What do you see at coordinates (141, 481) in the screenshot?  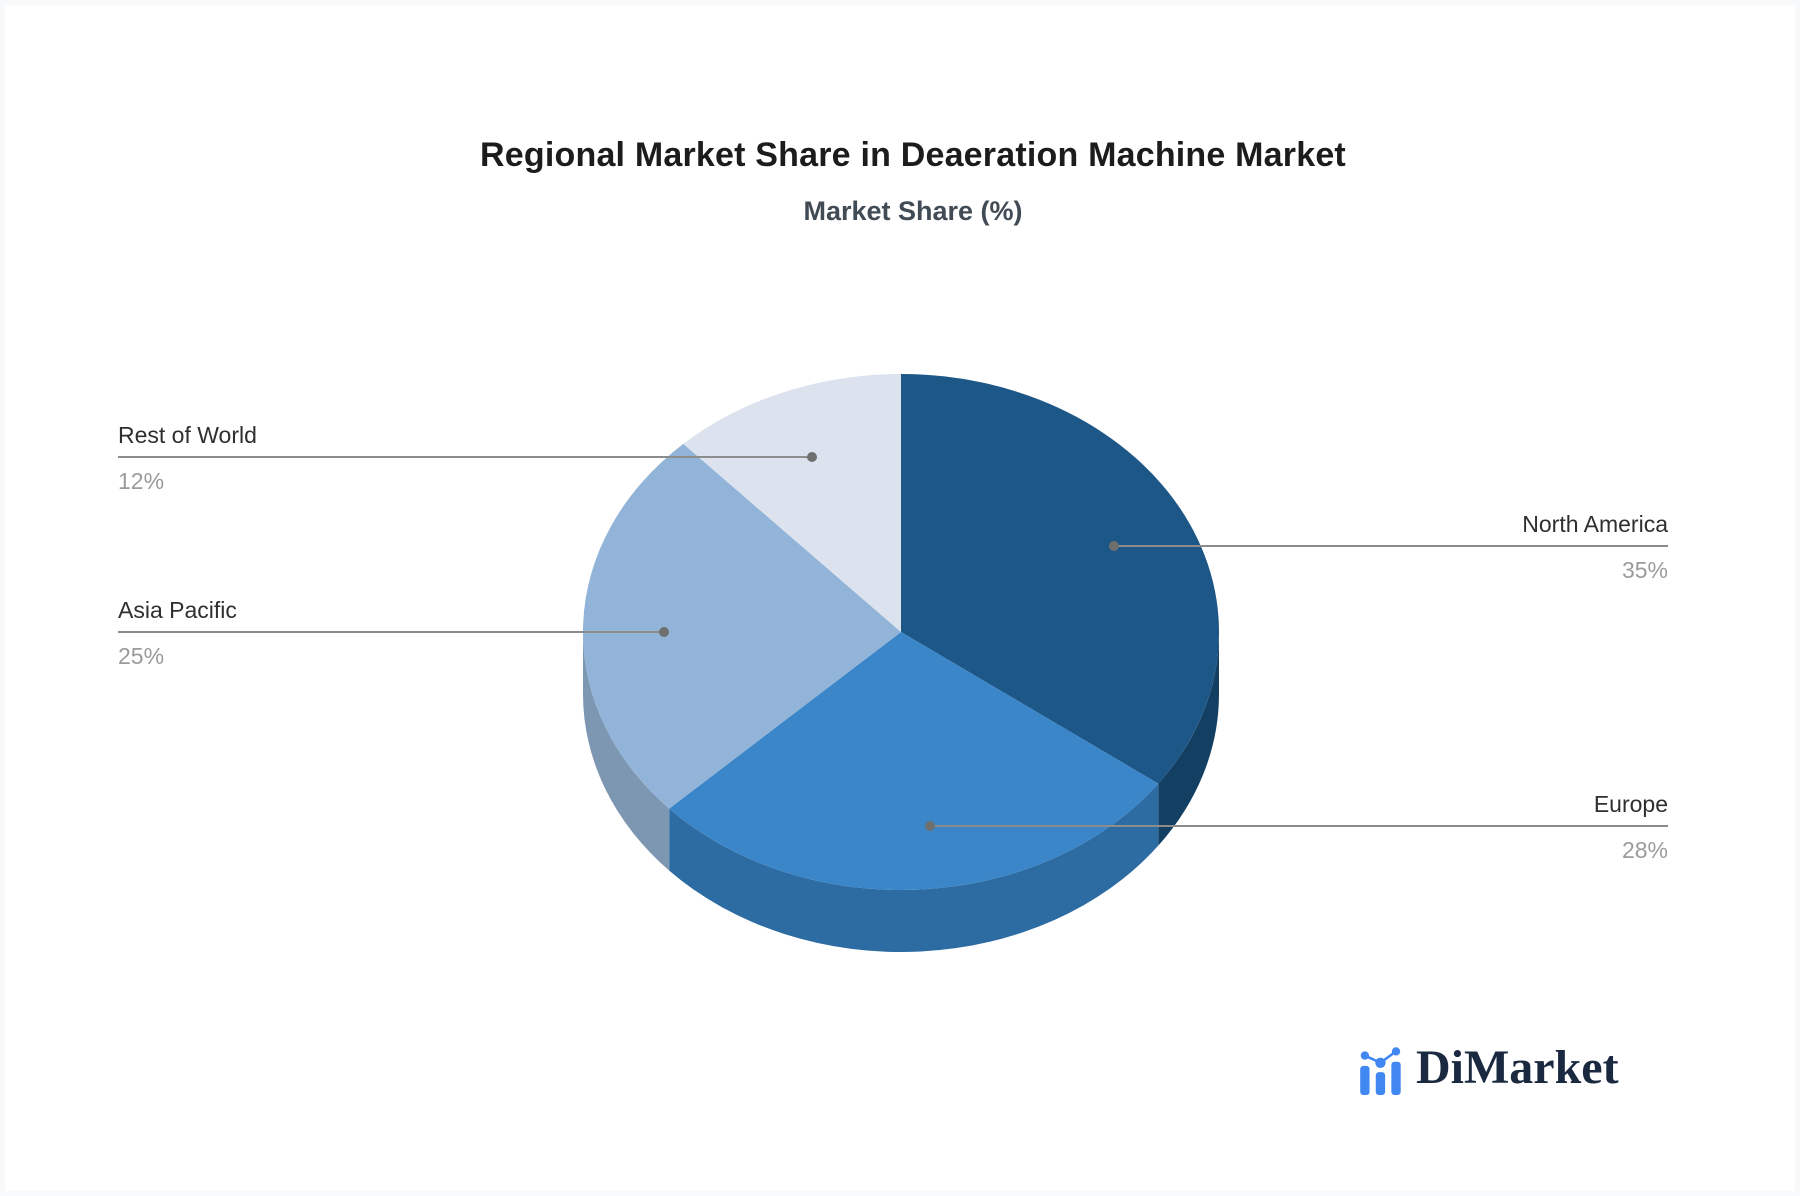 I see `slice-value-rest-of-world: 12%` at bounding box center [141, 481].